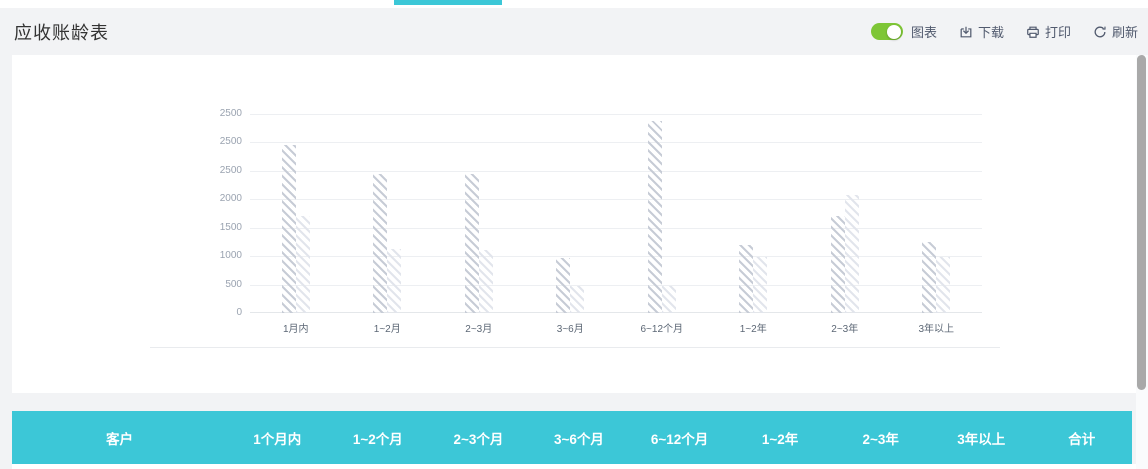  What do you see at coordinates (233, 284) in the screenshot?
I see `y-axis-tick-label: 500` at bounding box center [233, 284].